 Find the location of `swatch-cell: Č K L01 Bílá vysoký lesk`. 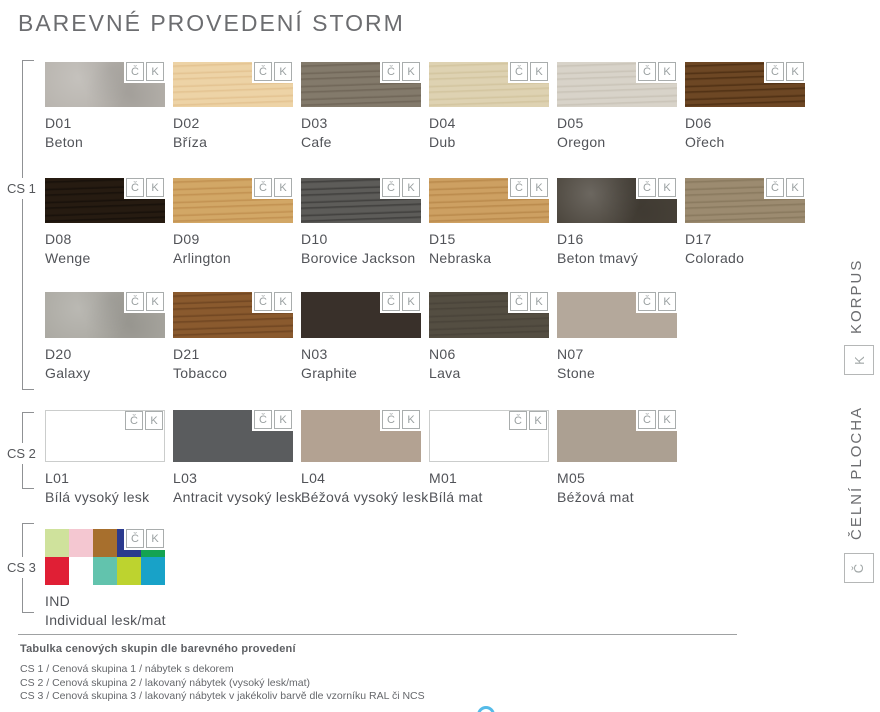

swatch-cell: Č K L01 Bílá vysoký lesk is located at coordinates (105, 457).